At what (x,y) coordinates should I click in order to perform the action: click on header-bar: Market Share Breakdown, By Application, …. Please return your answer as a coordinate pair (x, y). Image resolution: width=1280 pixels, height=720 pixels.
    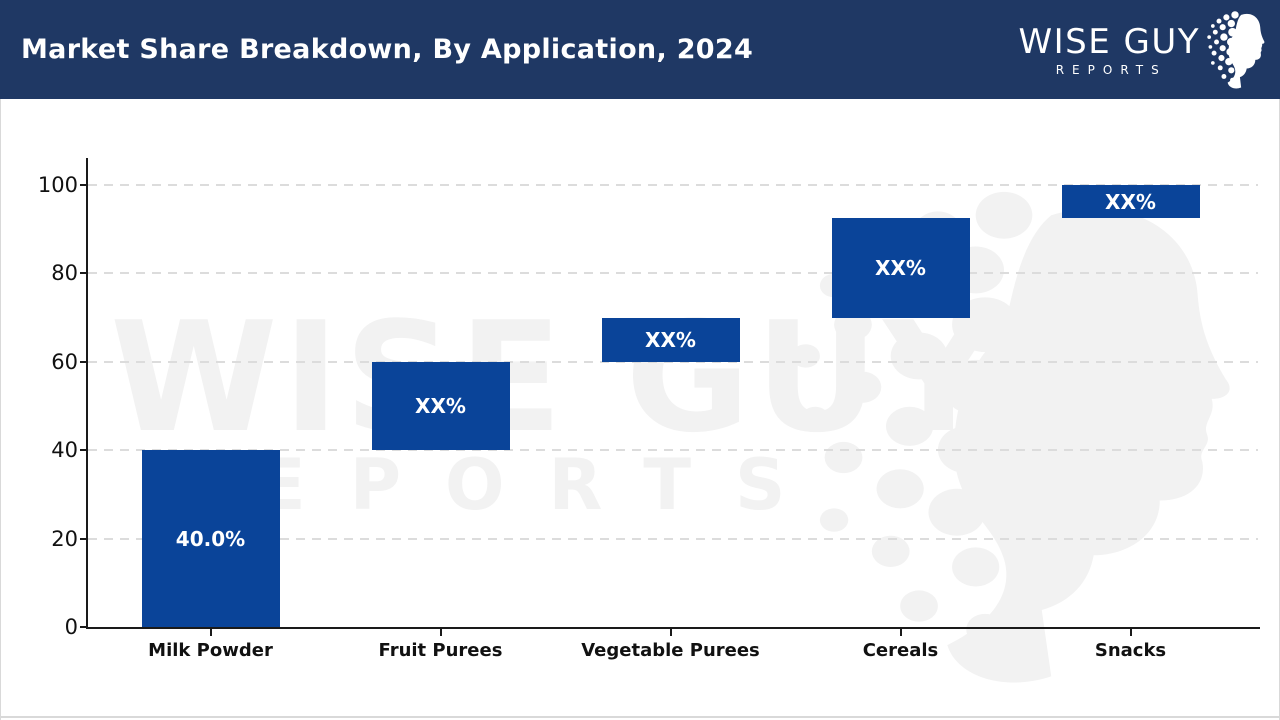
    Looking at the image, I should click on (640, 49).